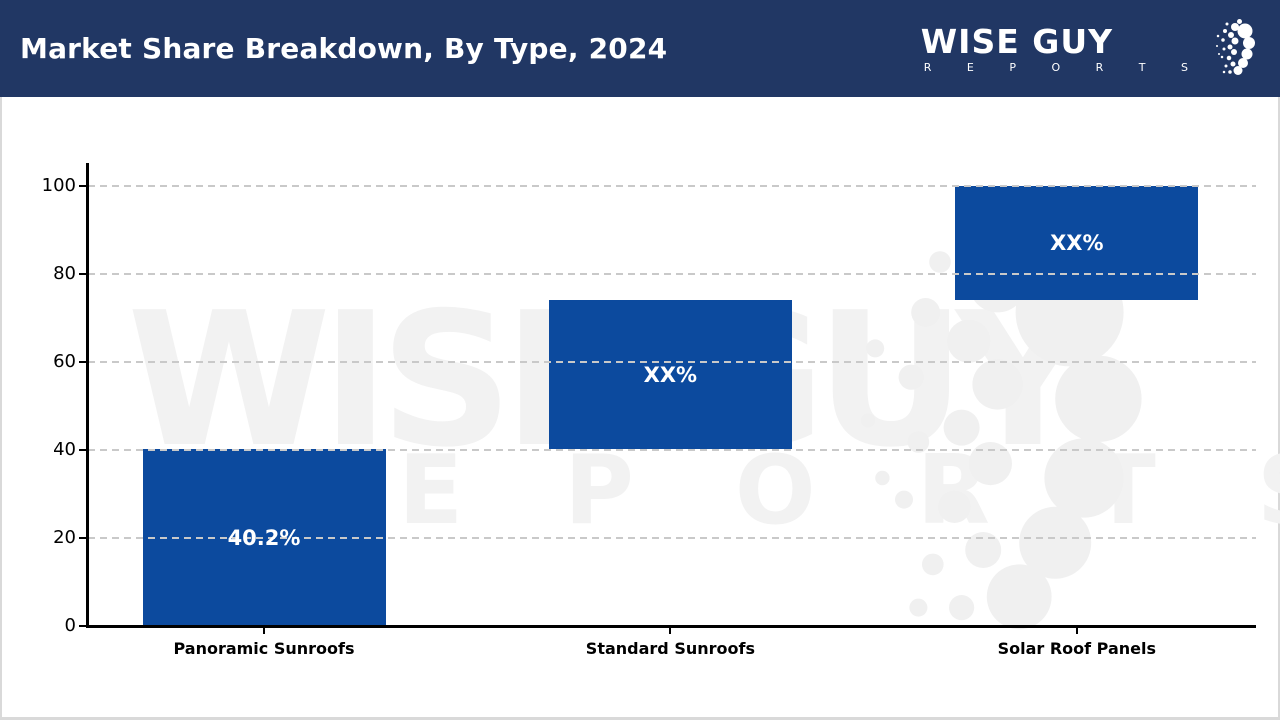 Image resolution: width=1280 pixels, height=720 pixels. I want to click on x-axis-line, so click(671, 626).